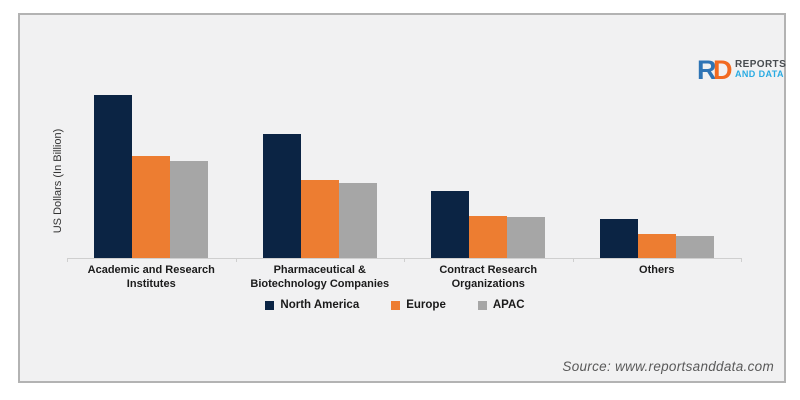 The image size is (800, 400). Describe the element at coordinates (759, 74) in the screenshot. I see `logo-line-anddata: AND DATA` at that location.